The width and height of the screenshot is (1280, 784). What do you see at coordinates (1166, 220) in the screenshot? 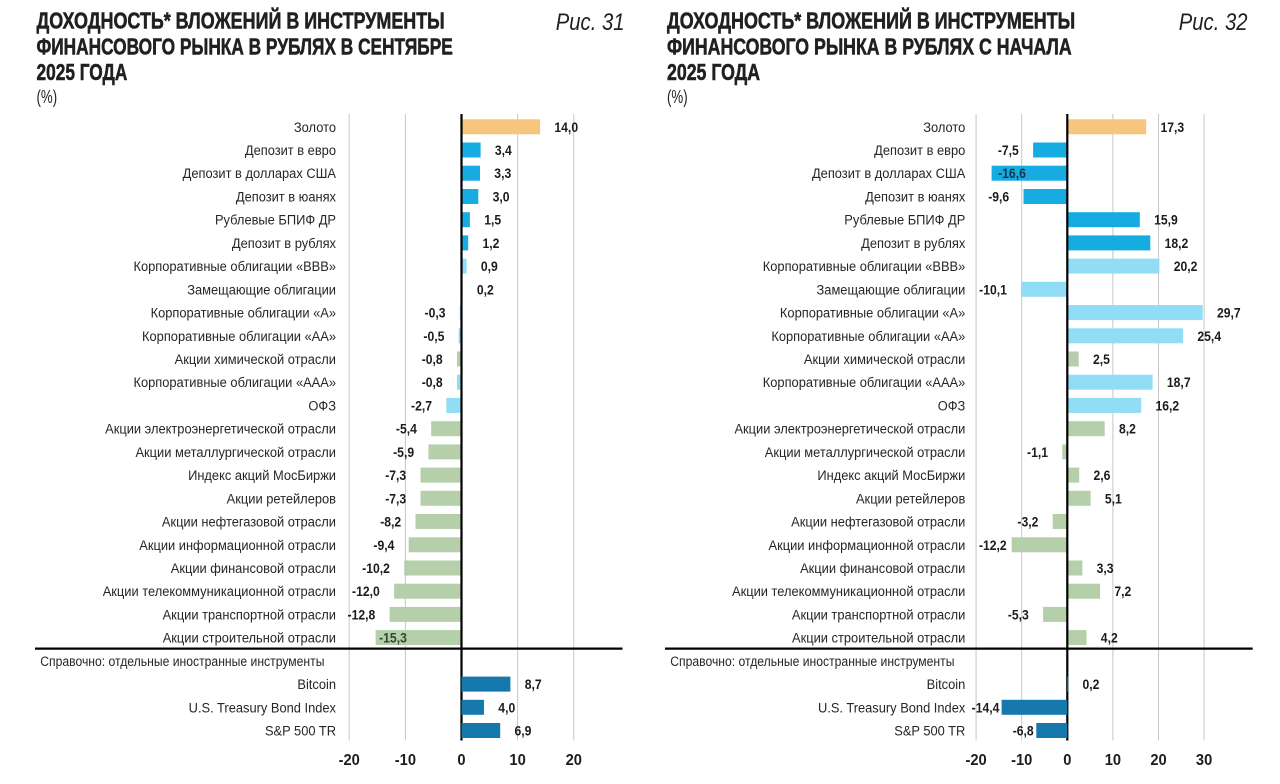
I see `svg-text: 15,9` at bounding box center [1166, 220].